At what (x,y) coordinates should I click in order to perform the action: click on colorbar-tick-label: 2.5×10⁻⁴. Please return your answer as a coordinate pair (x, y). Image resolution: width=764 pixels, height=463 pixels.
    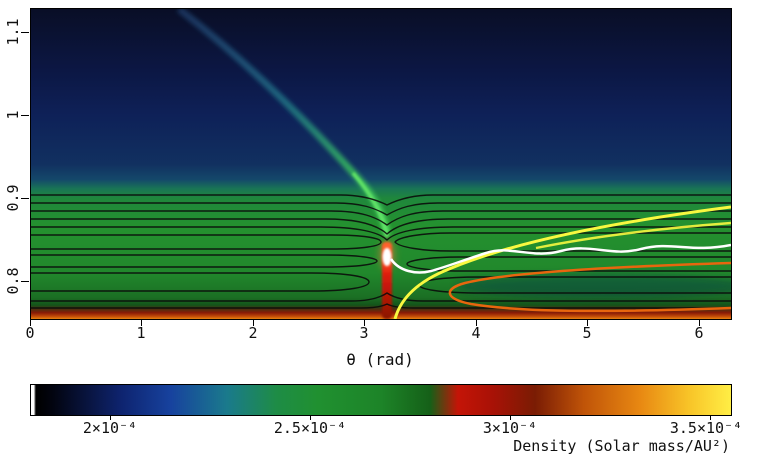
    Looking at the image, I should click on (310, 428).